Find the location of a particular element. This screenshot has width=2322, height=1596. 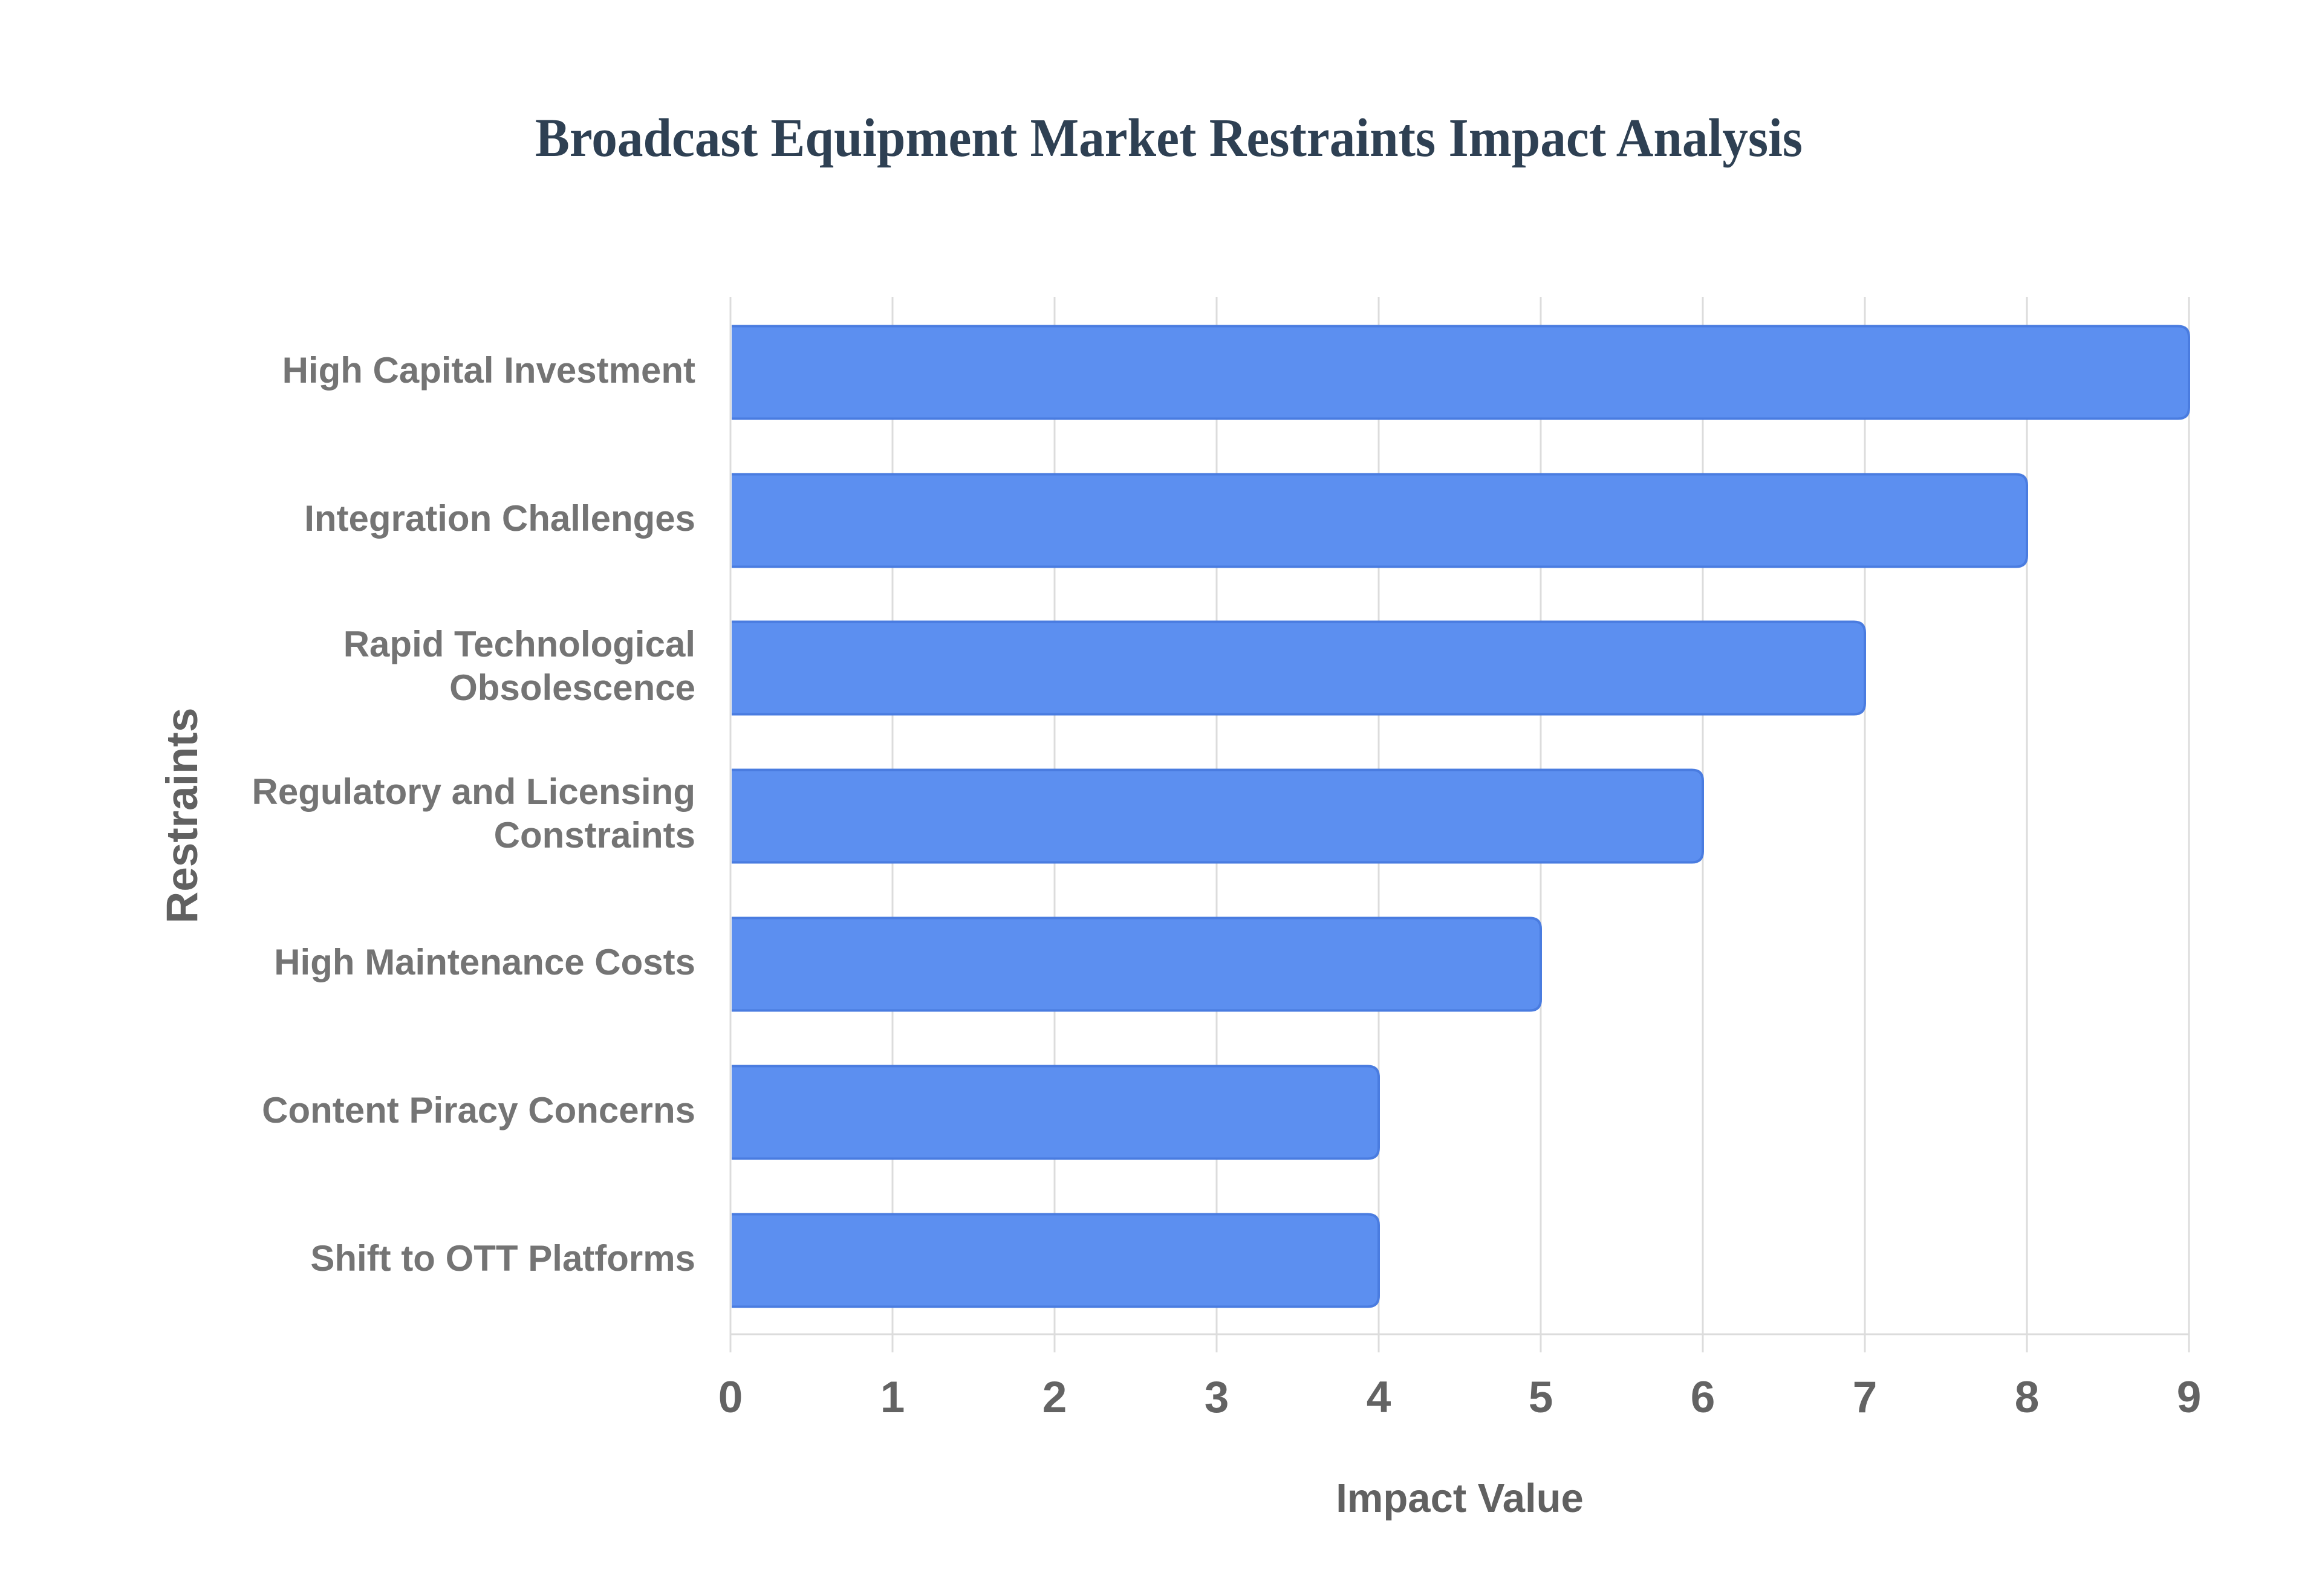

svg-text: Rapid Technological is located at coordinates (519, 644).